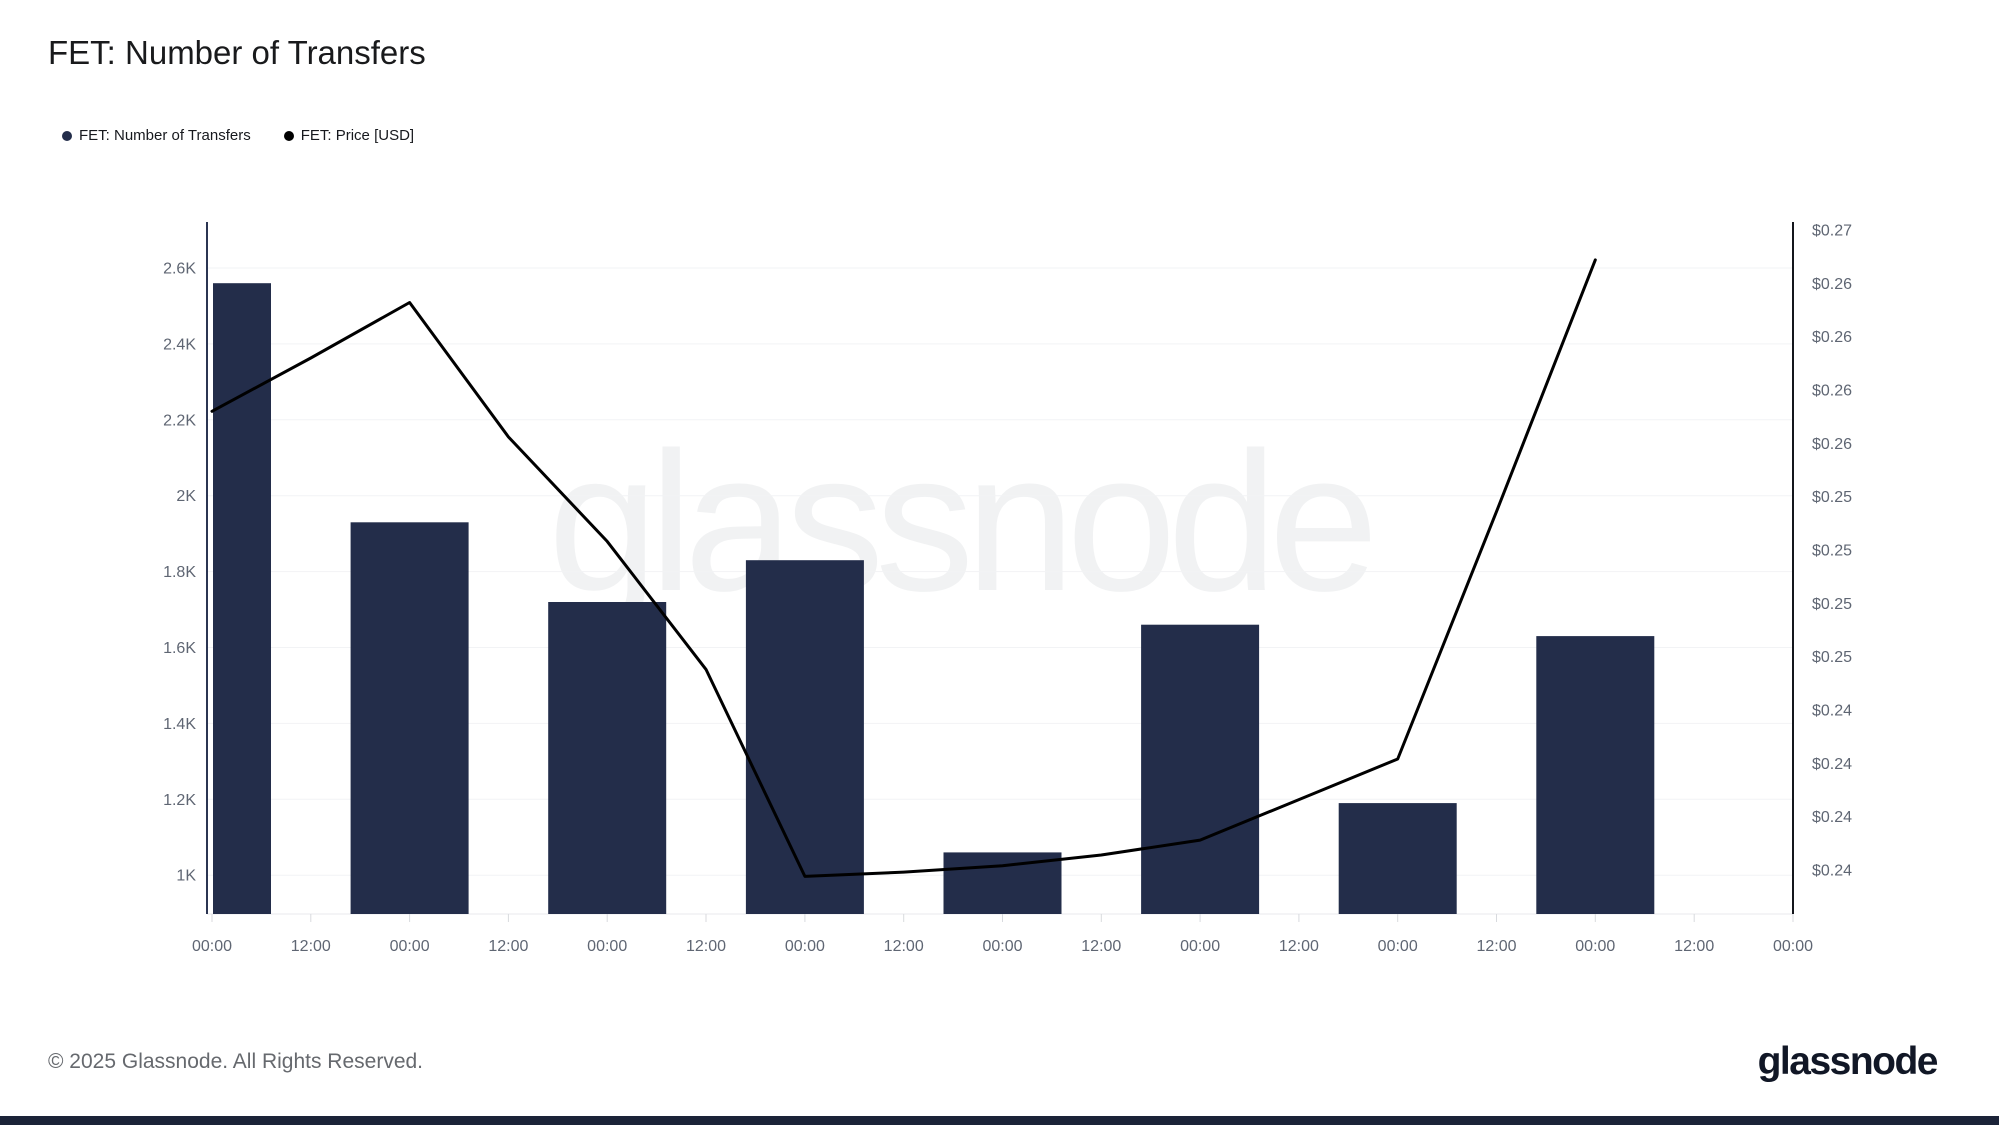  I want to click on legend-item-price: FET: Price [USD], so click(349, 135).